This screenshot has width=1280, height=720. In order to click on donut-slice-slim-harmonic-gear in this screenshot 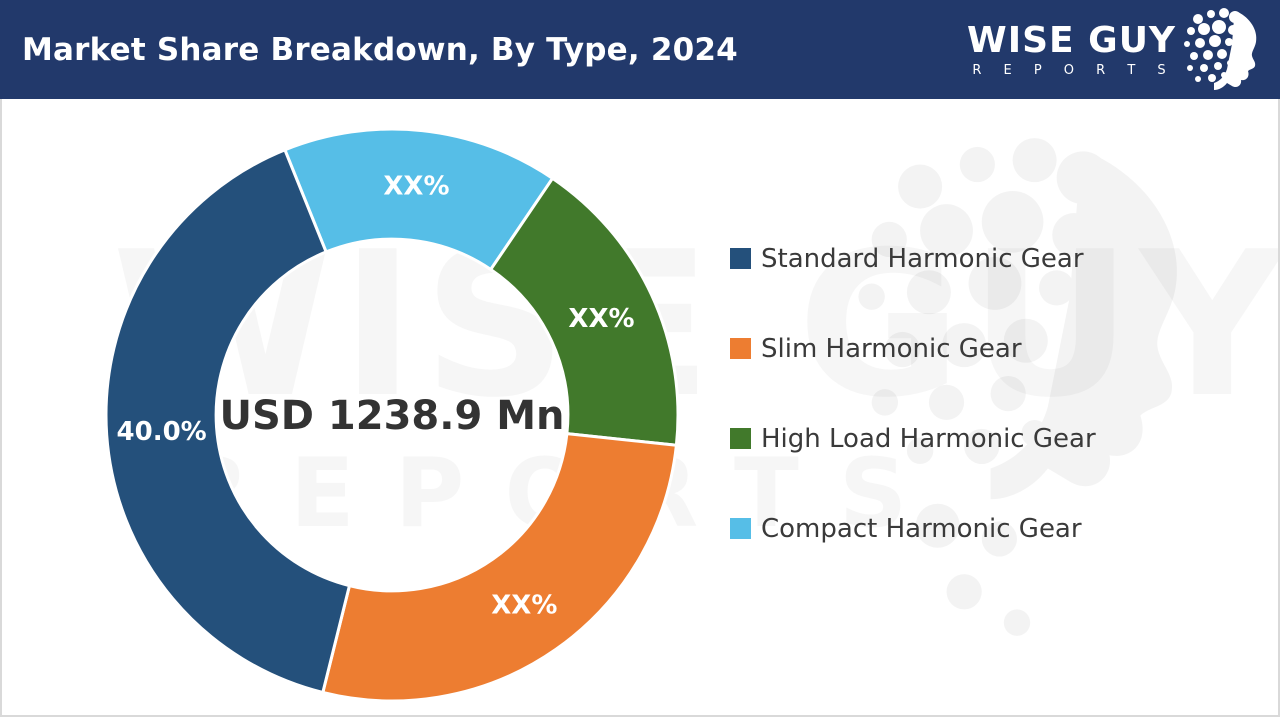, I will do `click(499, 567)`.